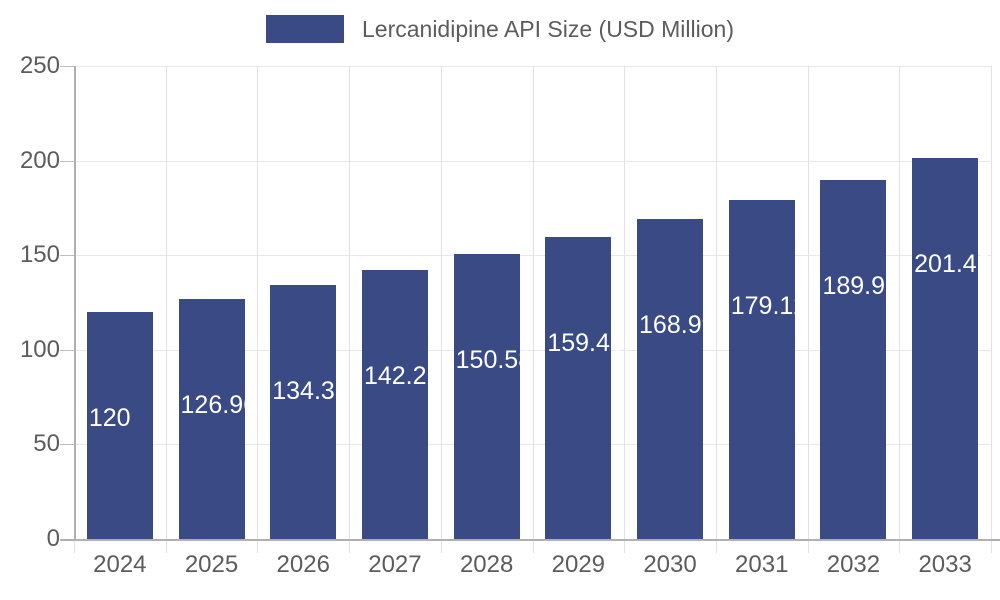 This screenshot has width=1000, height=600. Describe the element at coordinates (53, 538) in the screenshot. I see `y-axis-tick-label: 0` at that location.